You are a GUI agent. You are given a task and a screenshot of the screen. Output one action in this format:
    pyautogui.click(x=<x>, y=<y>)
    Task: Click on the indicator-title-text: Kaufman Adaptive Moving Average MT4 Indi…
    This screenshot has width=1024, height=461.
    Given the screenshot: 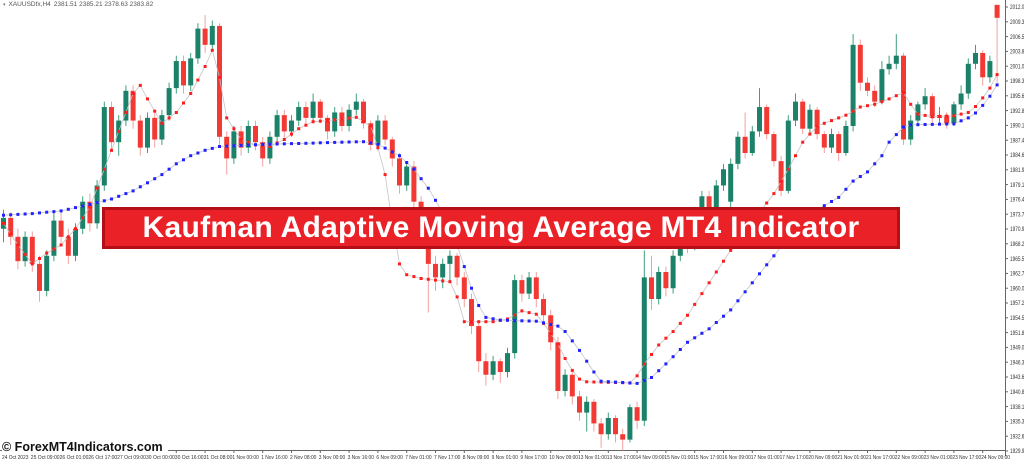 What is the action you would take?
    pyautogui.click(x=501, y=227)
    